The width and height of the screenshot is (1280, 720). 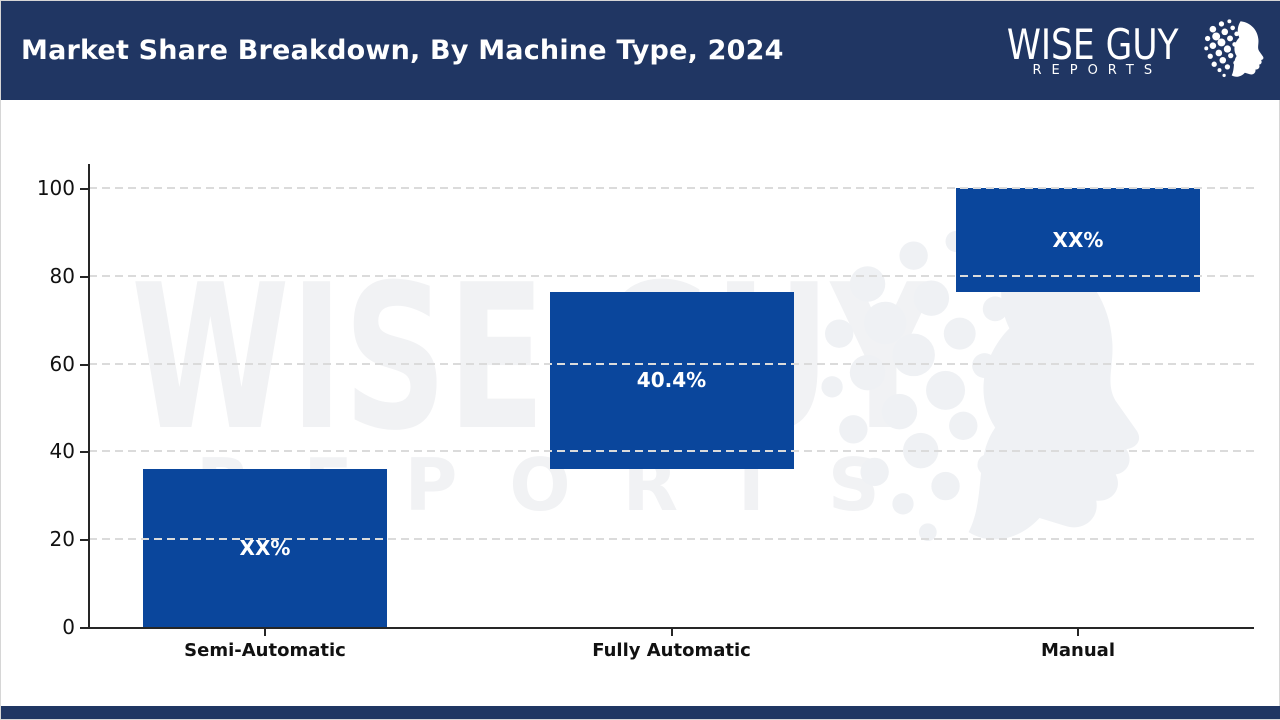 I want to click on footer-bar, so click(x=640, y=712).